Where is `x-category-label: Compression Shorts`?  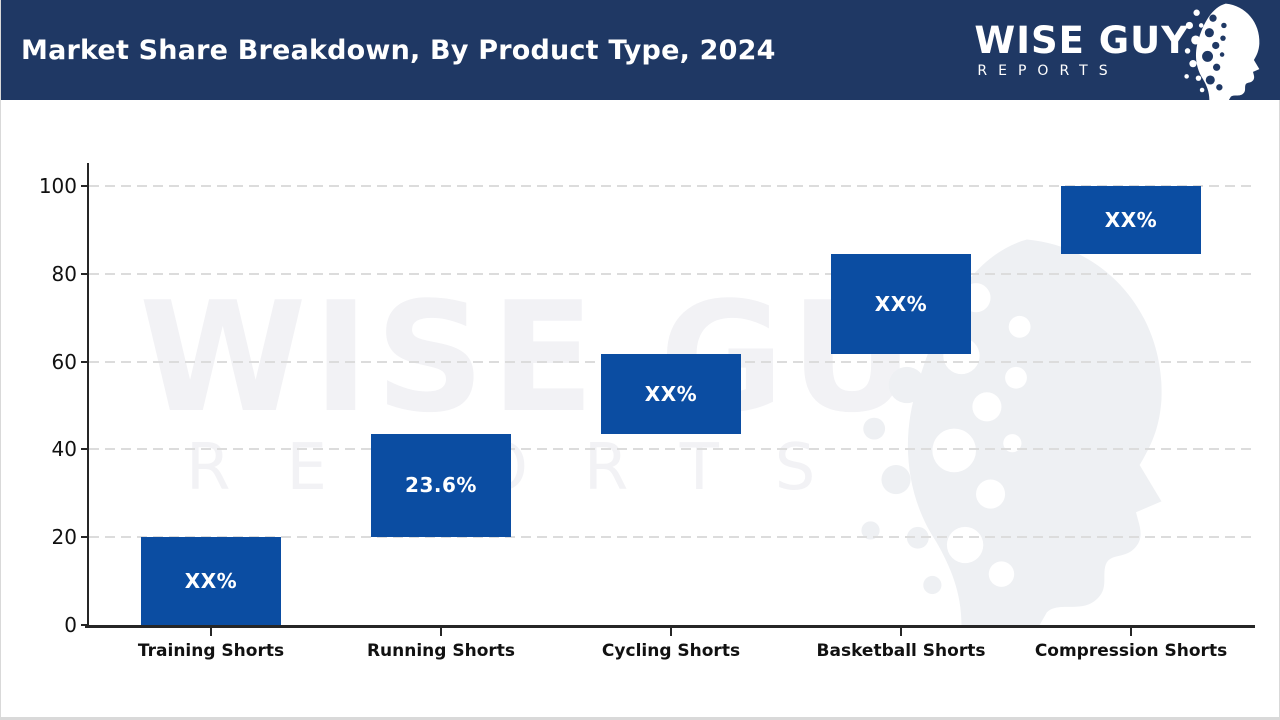
x-category-label: Compression Shorts is located at coordinates (1131, 651).